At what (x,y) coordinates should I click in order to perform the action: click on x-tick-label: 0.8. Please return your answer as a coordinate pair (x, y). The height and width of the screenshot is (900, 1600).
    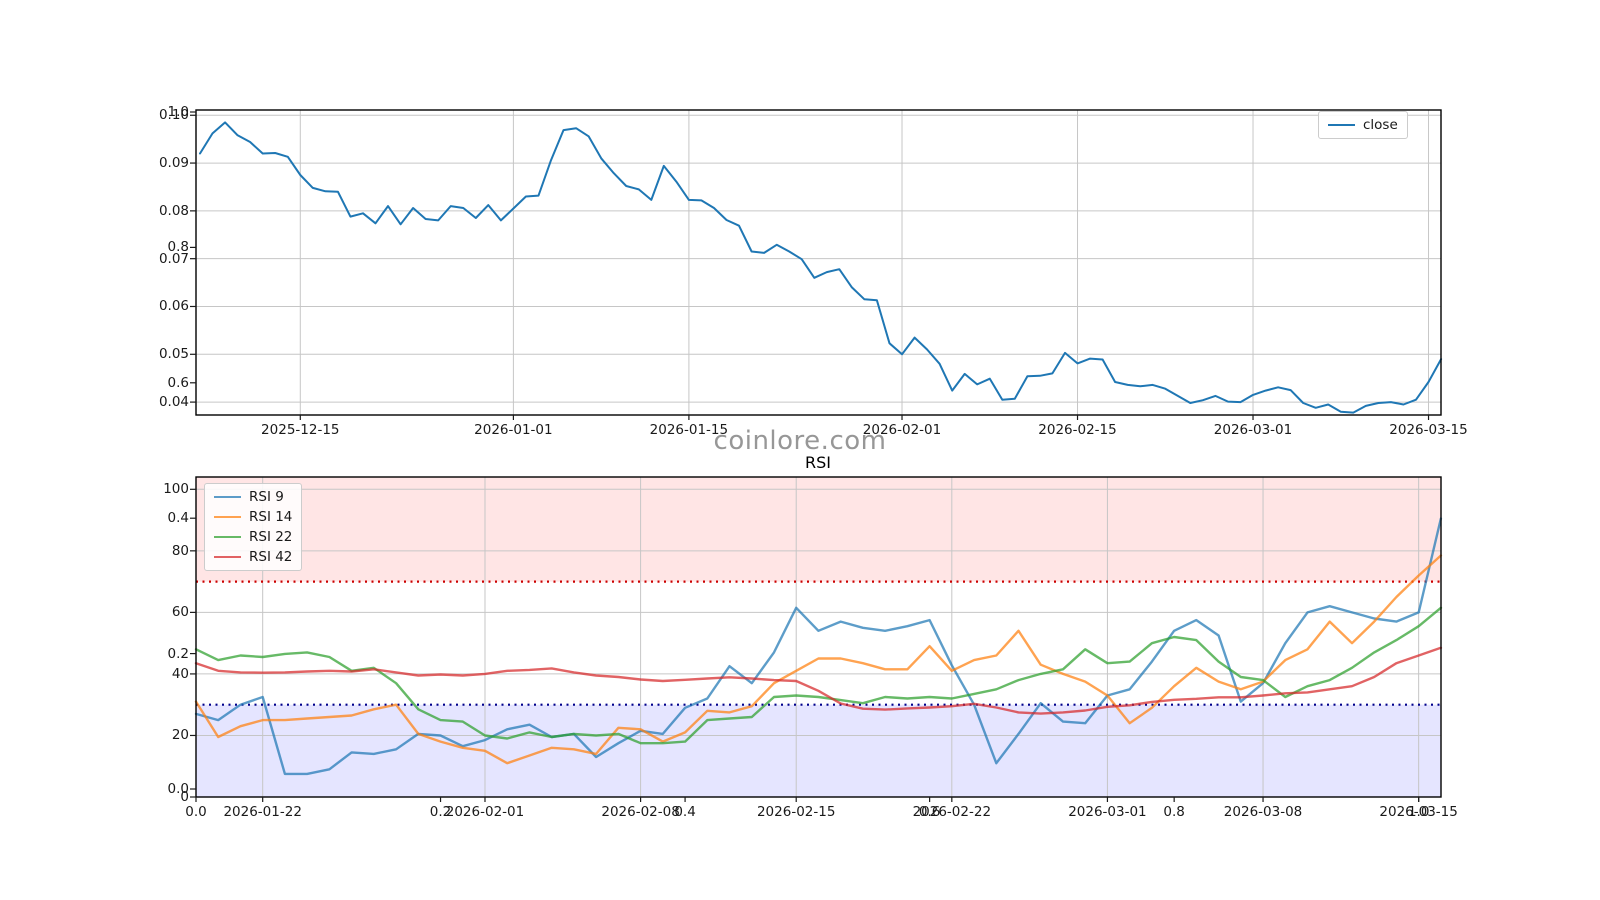
    Looking at the image, I should click on (1174, 812).